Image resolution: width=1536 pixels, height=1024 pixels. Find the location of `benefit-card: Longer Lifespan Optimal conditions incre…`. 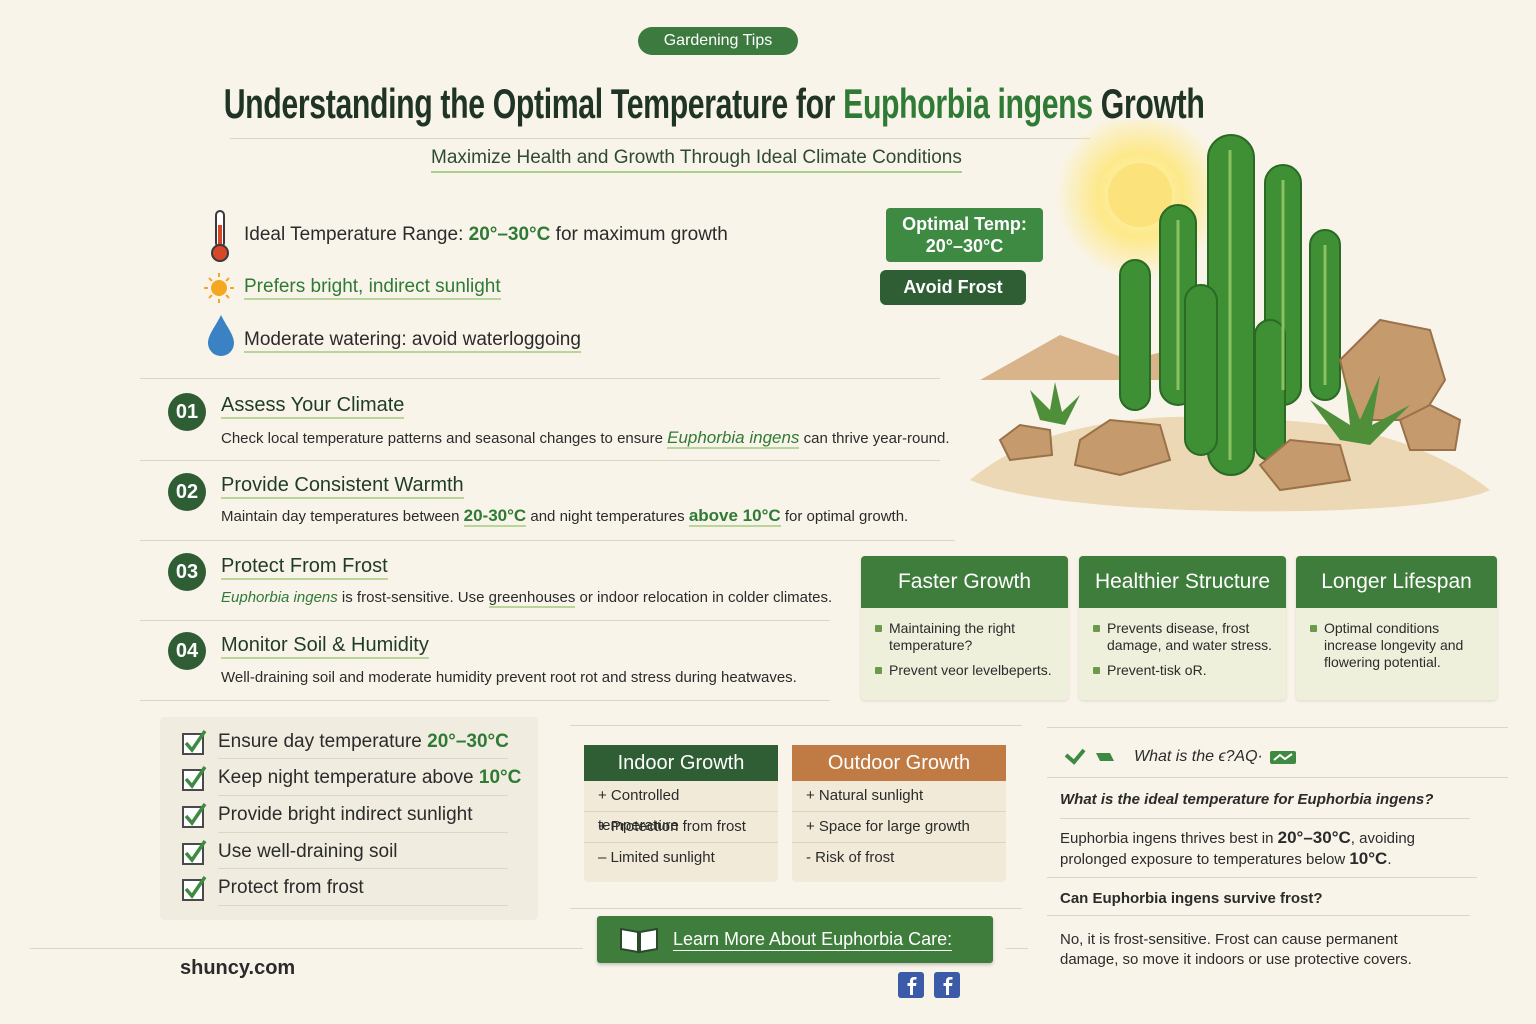

benefit-card: Longer Lifespan Optimal conditions incre… is located at coordinates (1396, 628).